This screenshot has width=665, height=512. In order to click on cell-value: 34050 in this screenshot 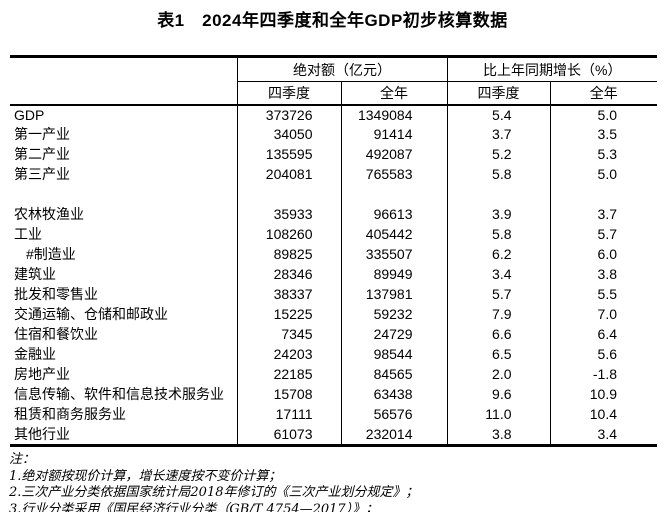, I will do `click(288, 134)`.